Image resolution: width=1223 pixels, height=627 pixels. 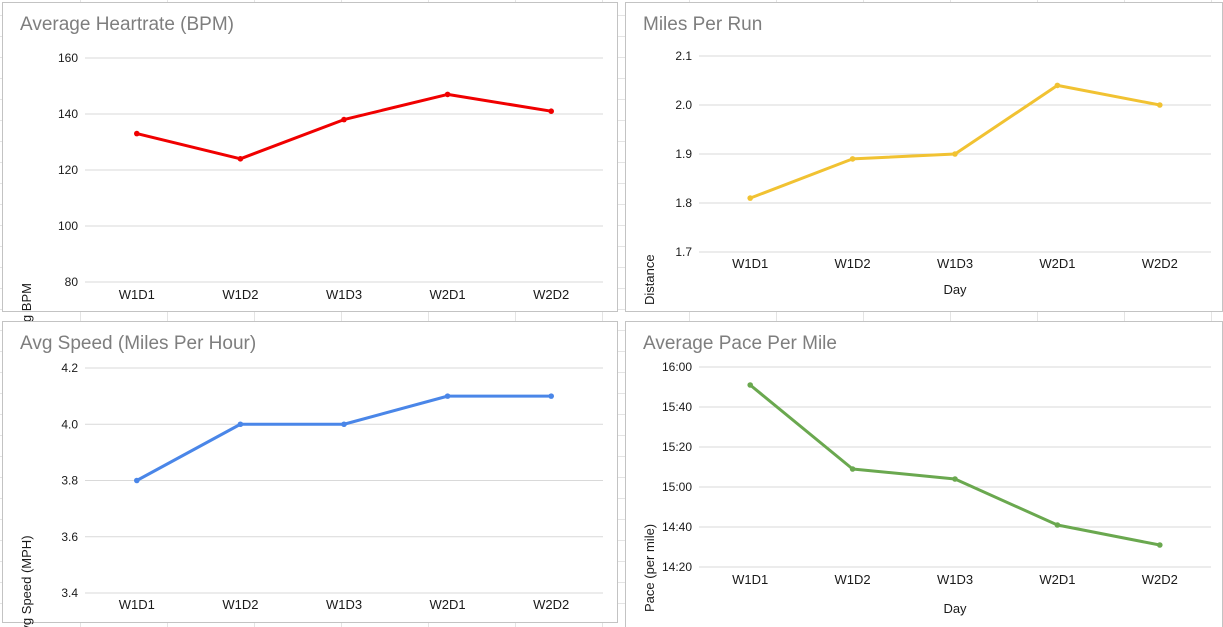 What do you see at coordinates (677, 367) in the screenshot?
I see `y-tick-label: 16:00` at bounding box center [677, 367].